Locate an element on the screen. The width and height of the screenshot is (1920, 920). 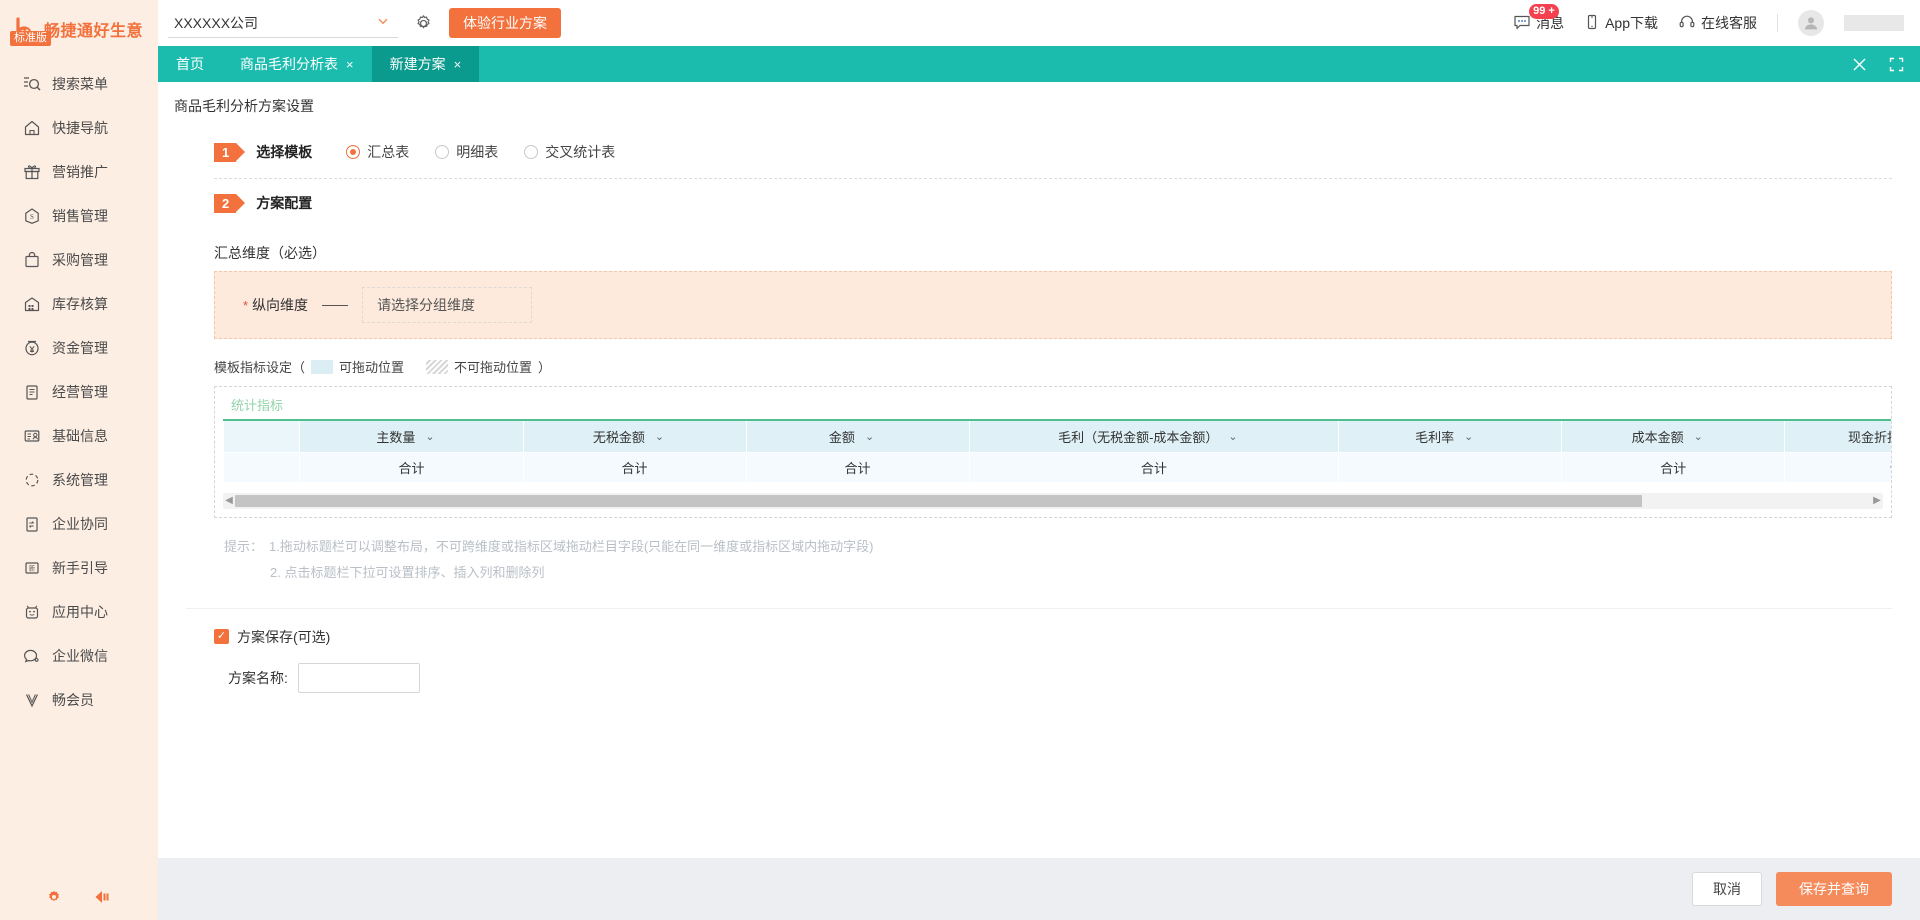
hint-line-2: 2. 点击标题栏下拉可设置排序、插入列和删除列 is located at coordinates (1058, 573).